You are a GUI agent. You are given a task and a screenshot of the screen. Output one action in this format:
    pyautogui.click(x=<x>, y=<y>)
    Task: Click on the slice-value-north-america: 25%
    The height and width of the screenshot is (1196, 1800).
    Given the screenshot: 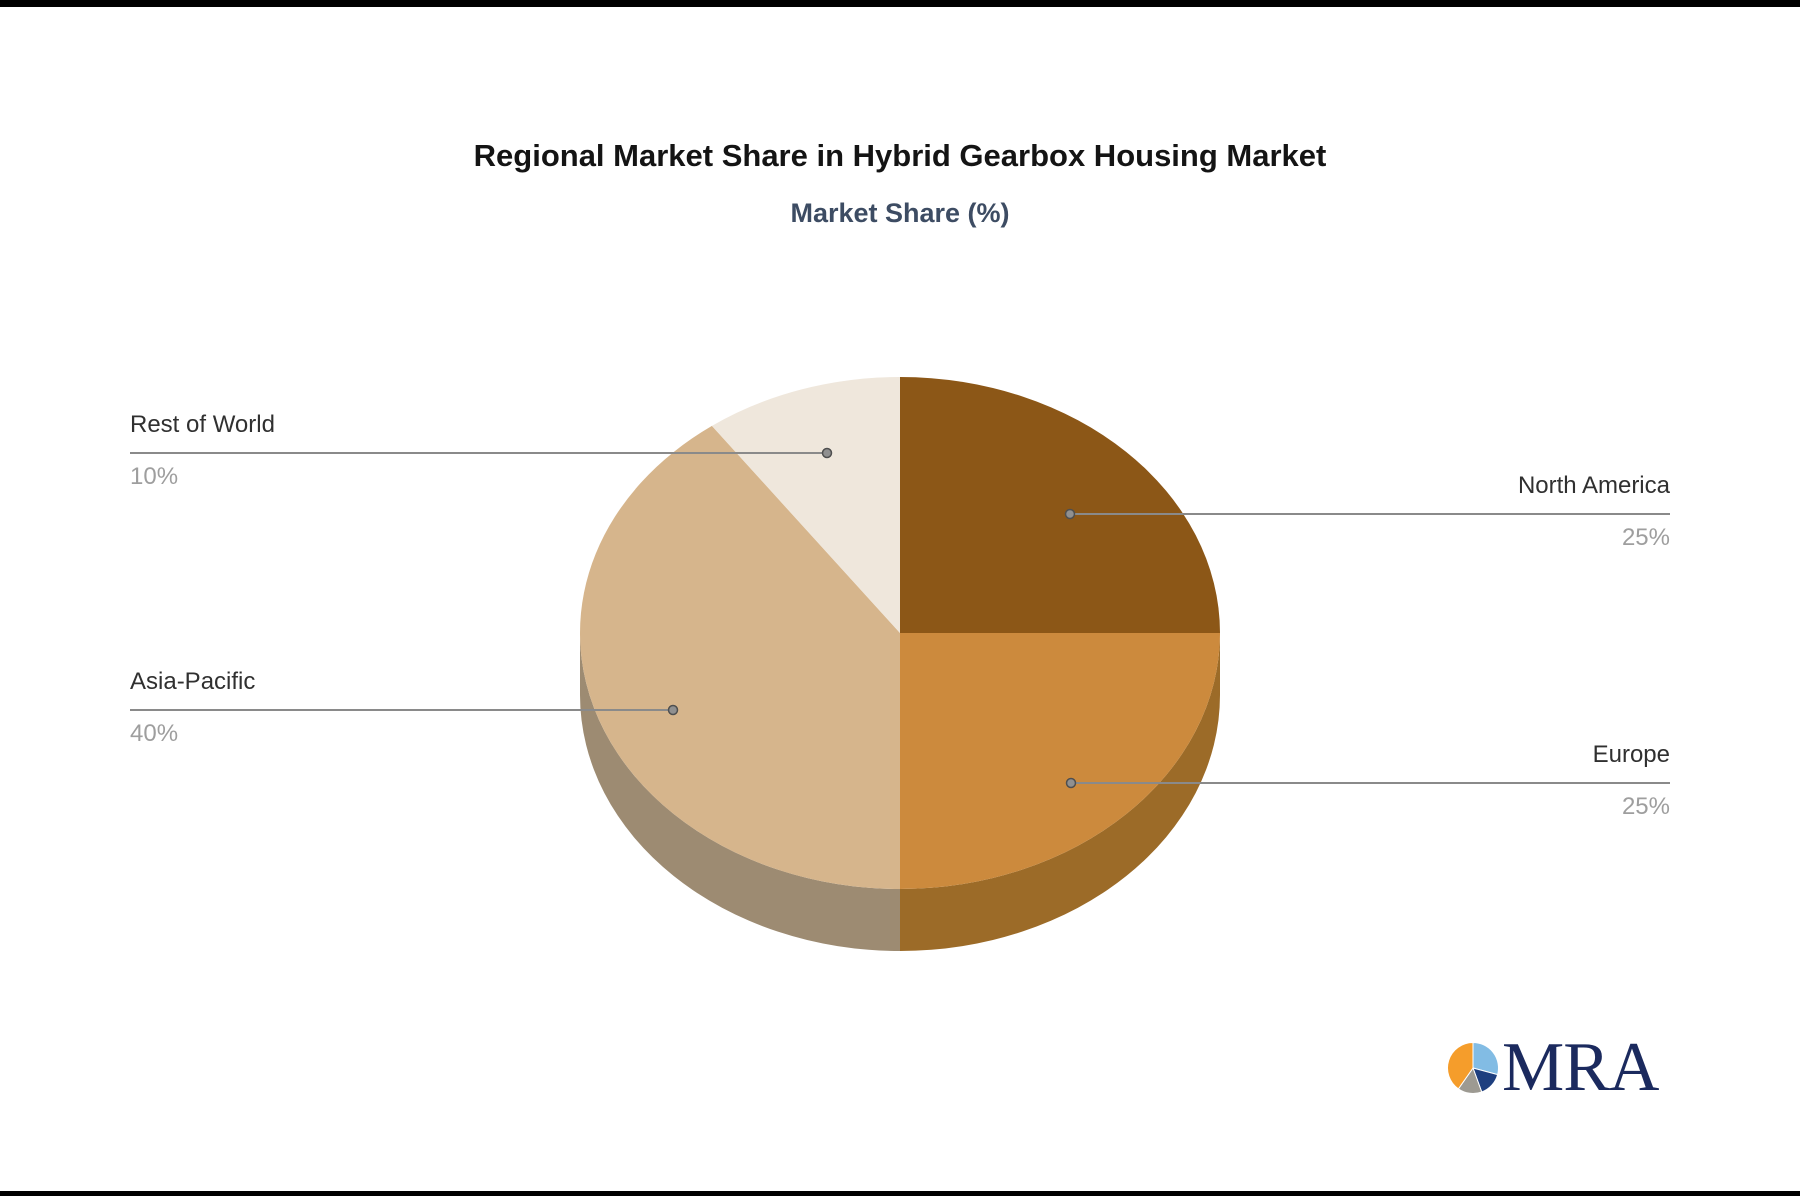 What is the action you would take?
    pyautogui.click(x=1645, y=537)
    